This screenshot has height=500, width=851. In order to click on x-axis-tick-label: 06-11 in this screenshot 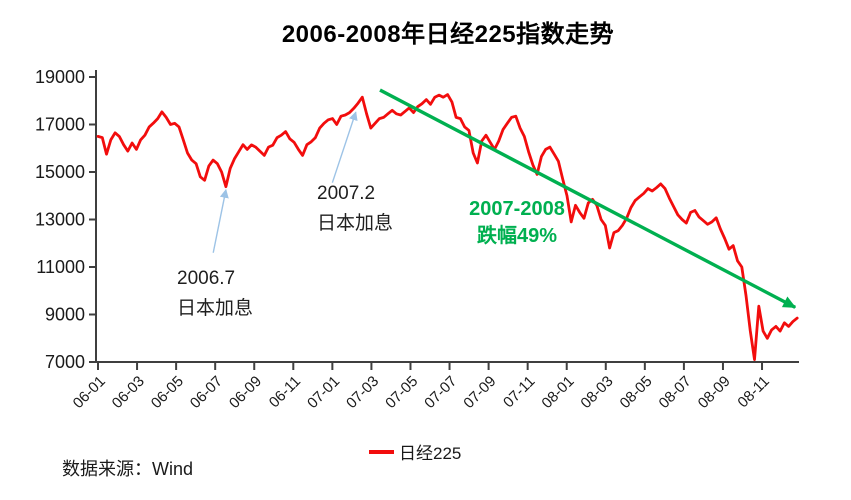, I will do `click(285, 392)`.